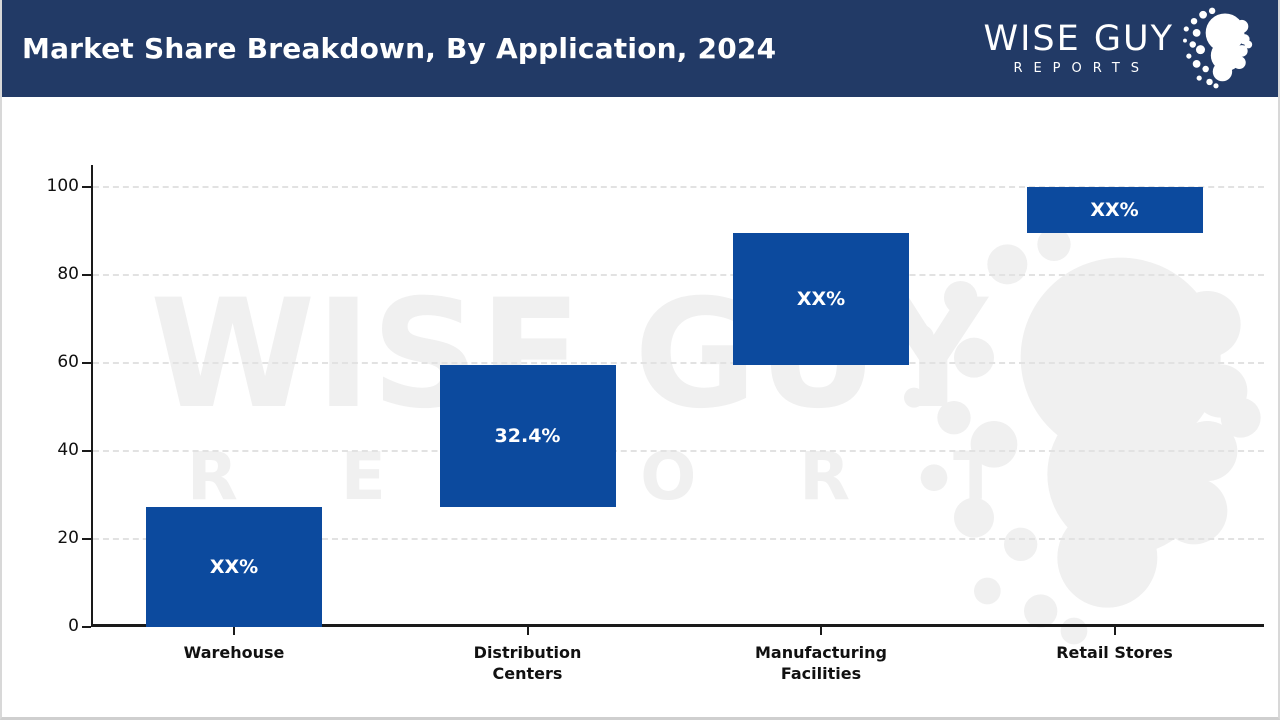 Image resolution: width=1280 pixels, height=720 pixels. I want to click on x-axis-label-manufacturing-facilities: Manufacturing Facilities, so click(821, 663).